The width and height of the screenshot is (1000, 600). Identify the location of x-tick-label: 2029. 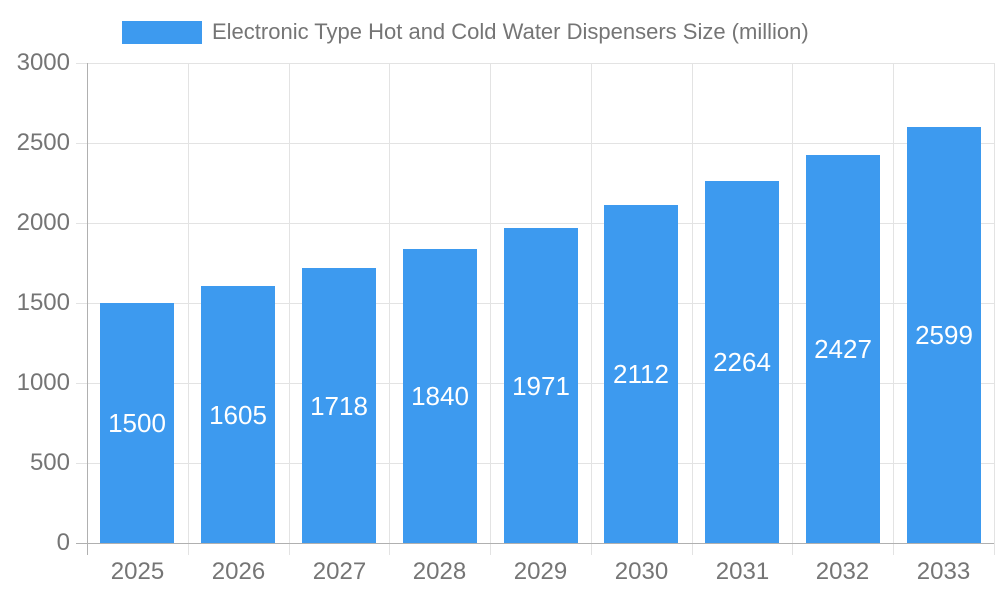
(540, 571).